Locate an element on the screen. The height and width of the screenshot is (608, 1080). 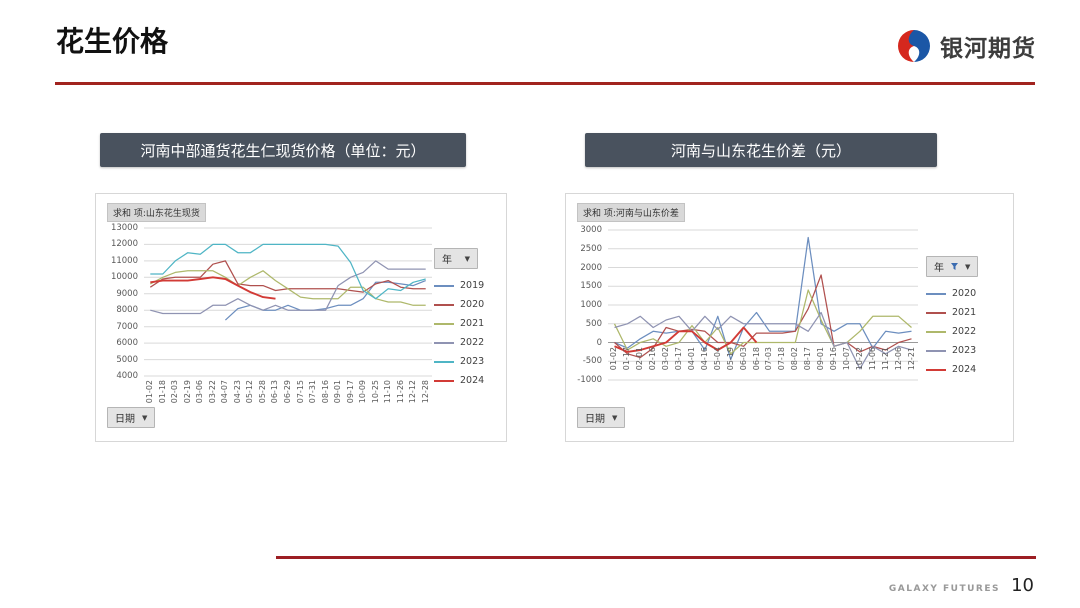
y-axis-tick-label: 8000 is located at coordinates (127, 310).